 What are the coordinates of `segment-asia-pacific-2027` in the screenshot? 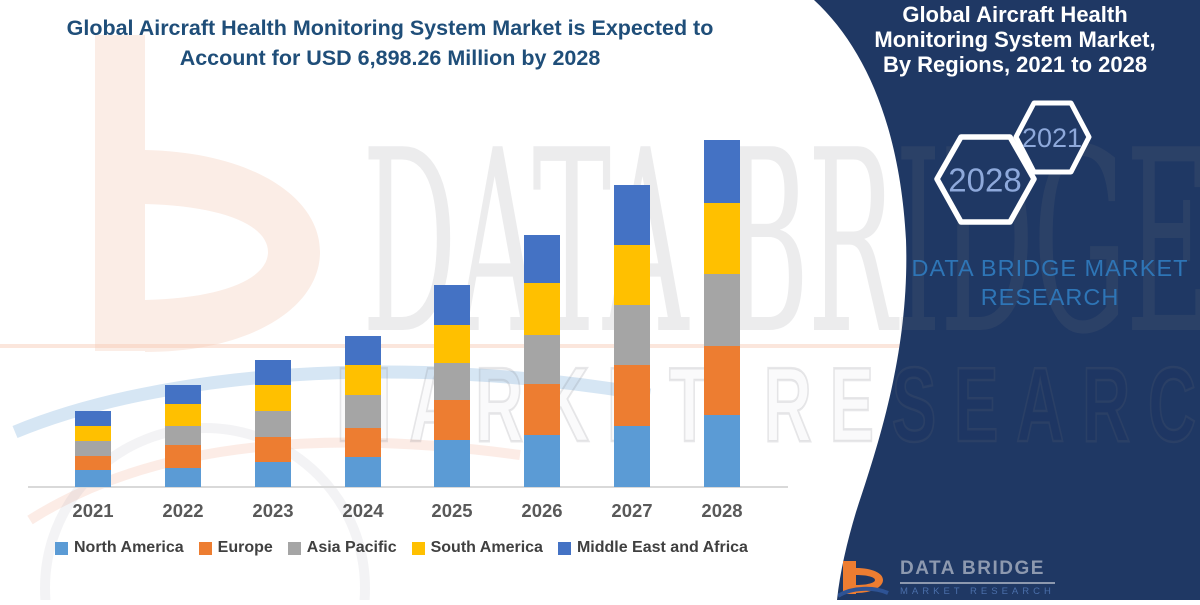 It's located at (632, 335).